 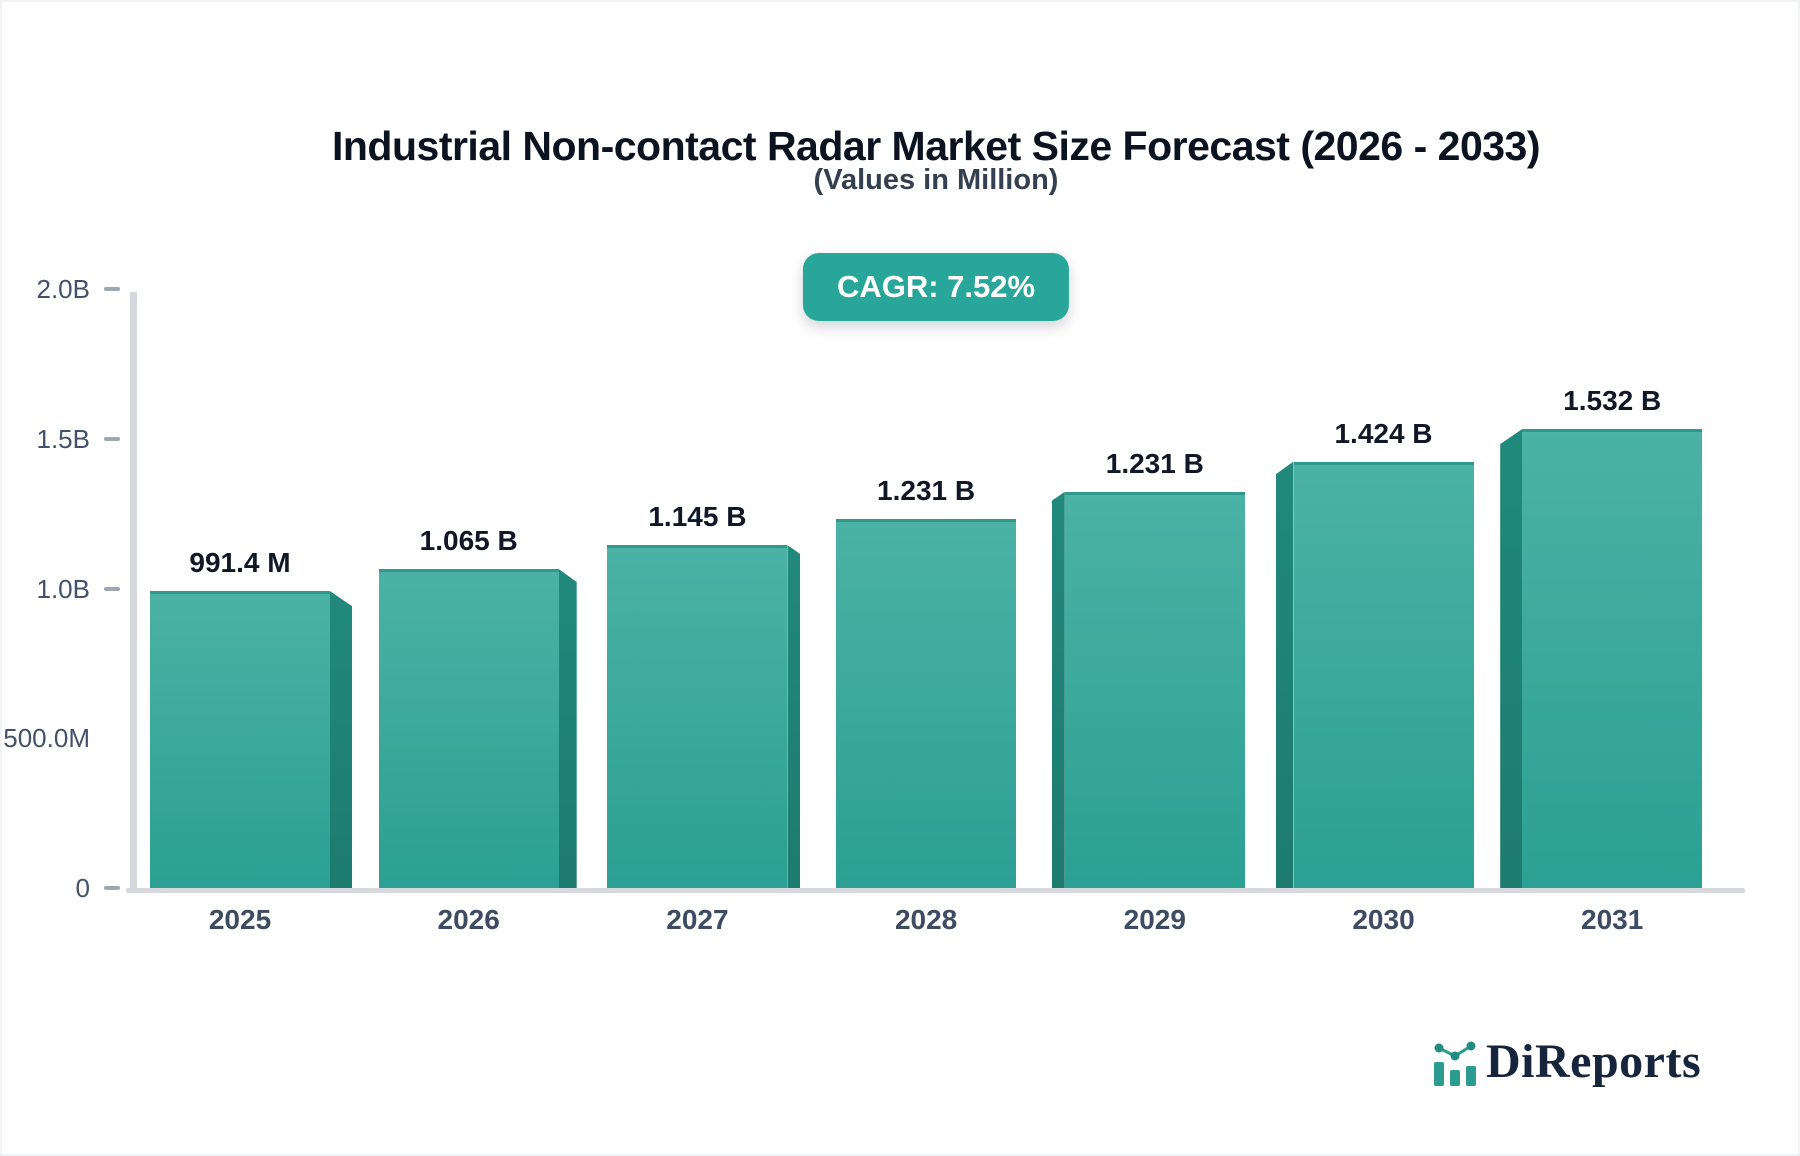 I want to click on brand-name: DiReports, so click(x=1594, y=1061).